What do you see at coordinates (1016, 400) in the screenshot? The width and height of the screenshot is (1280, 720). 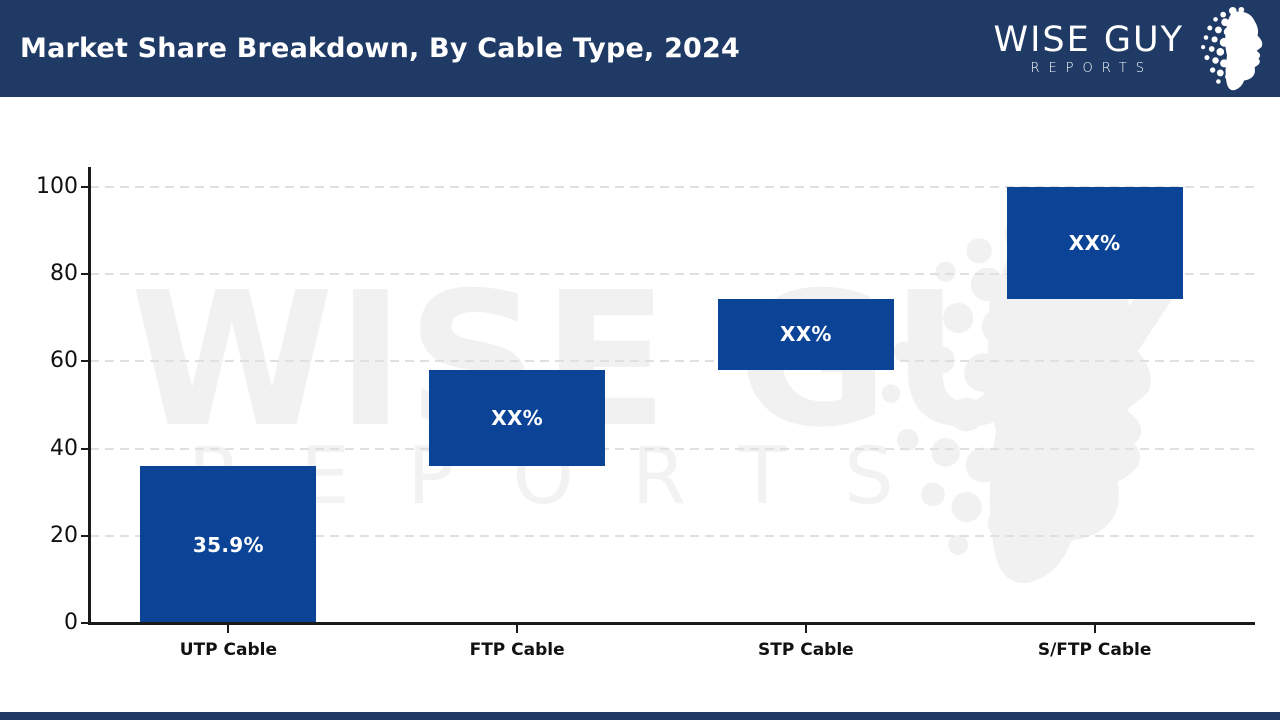 I see `watermark-head-dots-icon` at bounding box center [1016, 400].